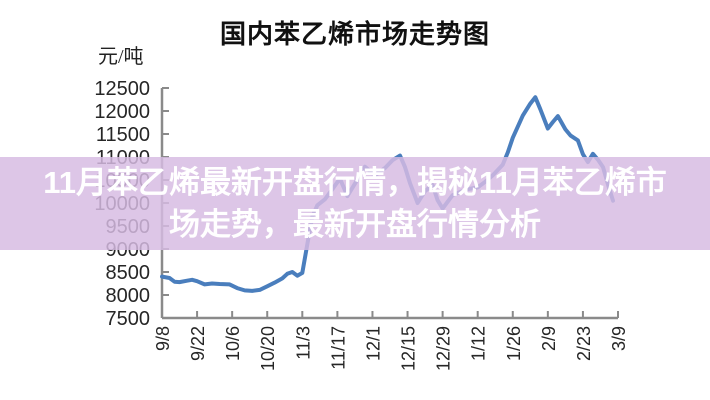 Image resolution: width=710 pixels, height=400 pixels. I want to click on banner-text-line1: 11月苯乙烯最新开盘行情，揭秘11月苯乙烯市, so click(355, 182).